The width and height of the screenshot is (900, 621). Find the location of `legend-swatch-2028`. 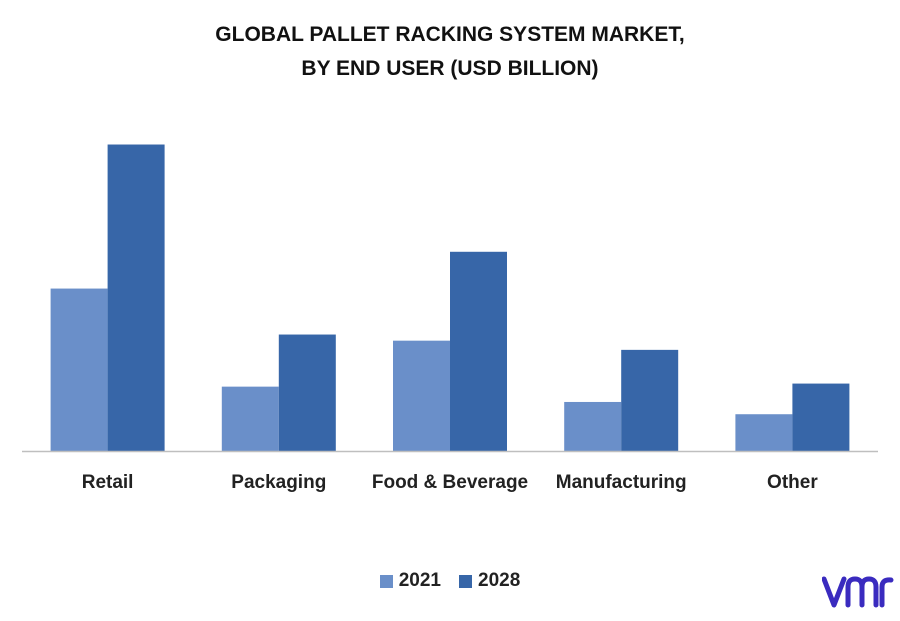

legend-swatch-2028 is located at coordinates (465, 581).